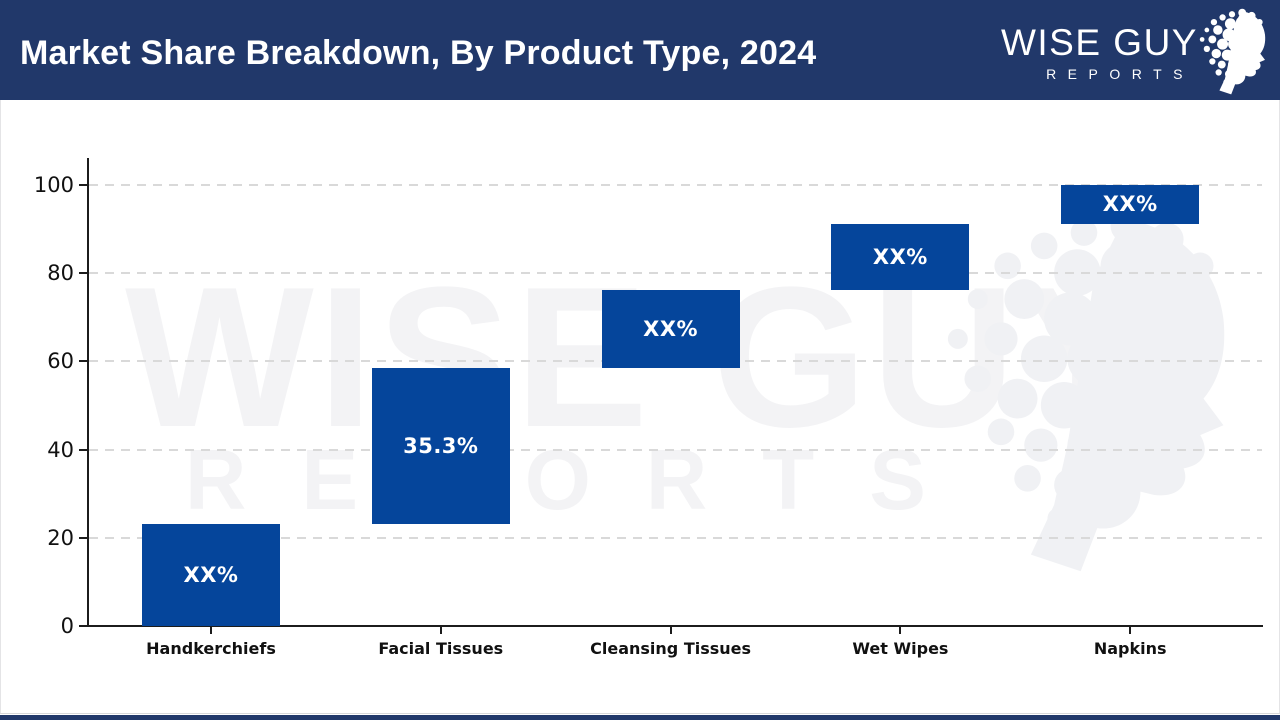 This screenshot has width=1280, height=720. I want to click on bar-napkins: XX%, so click(1130, 204).